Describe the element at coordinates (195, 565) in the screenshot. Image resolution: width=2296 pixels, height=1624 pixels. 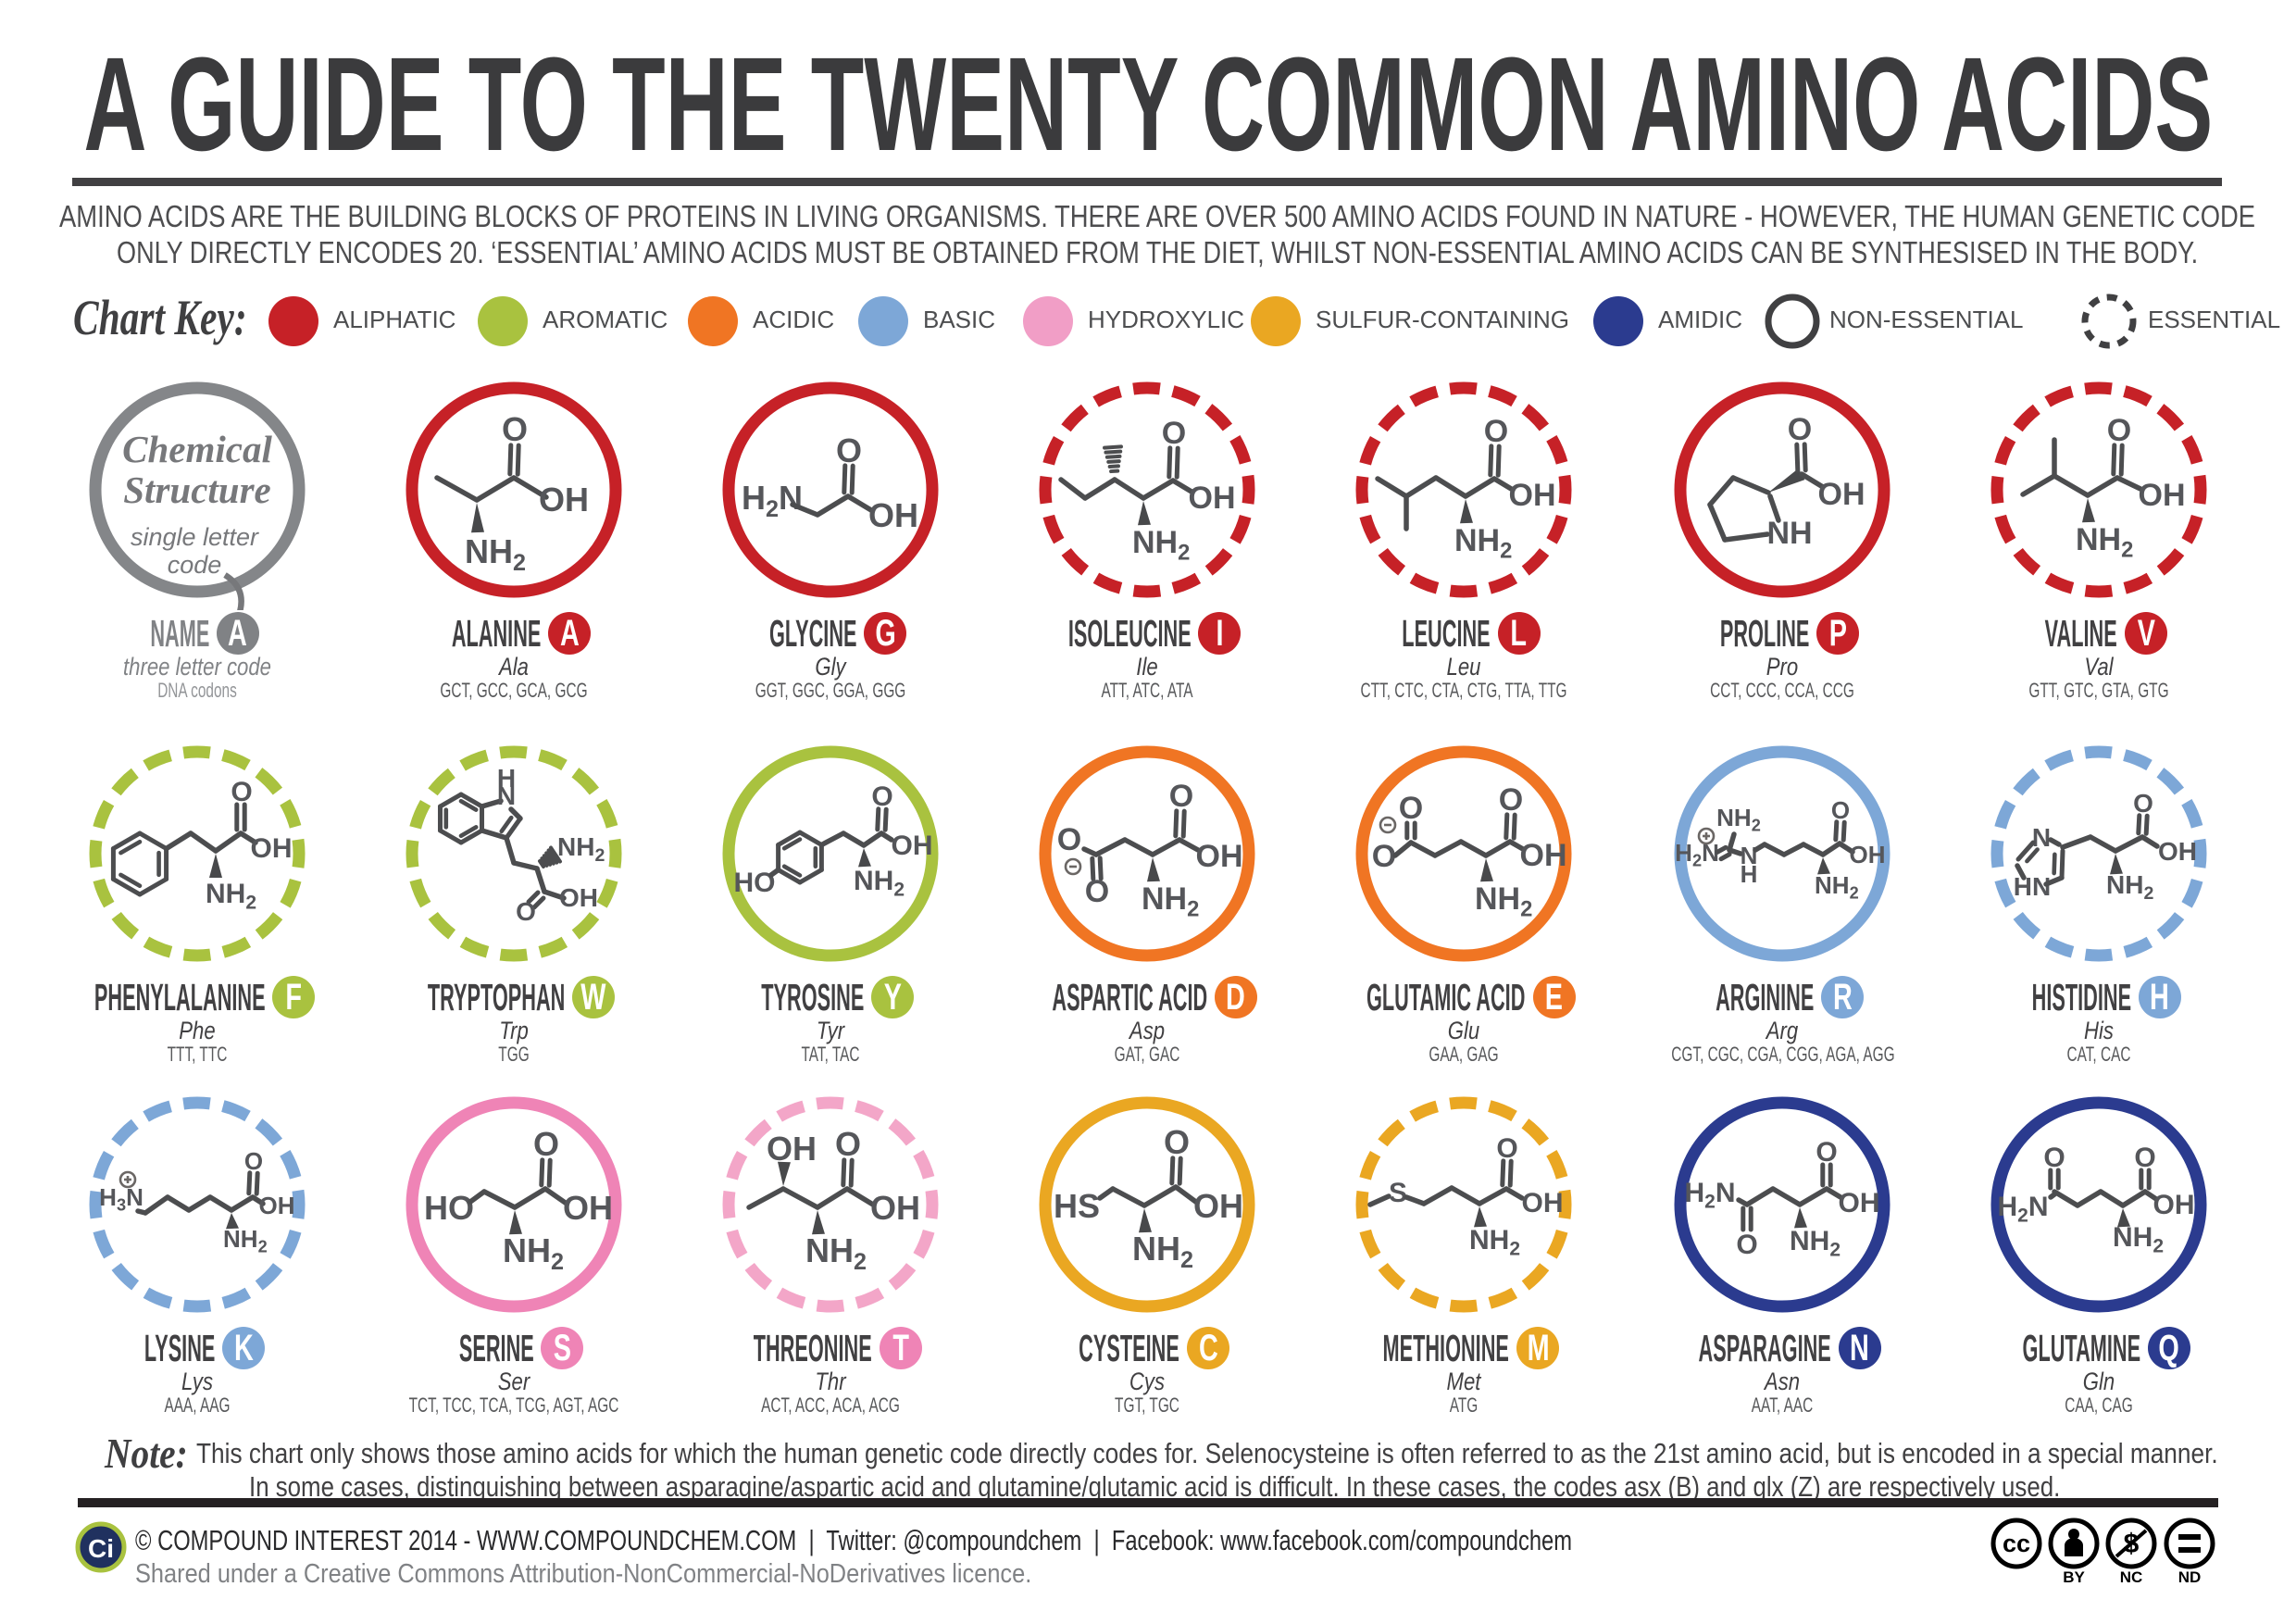
I see `svg-text: code` at that location.